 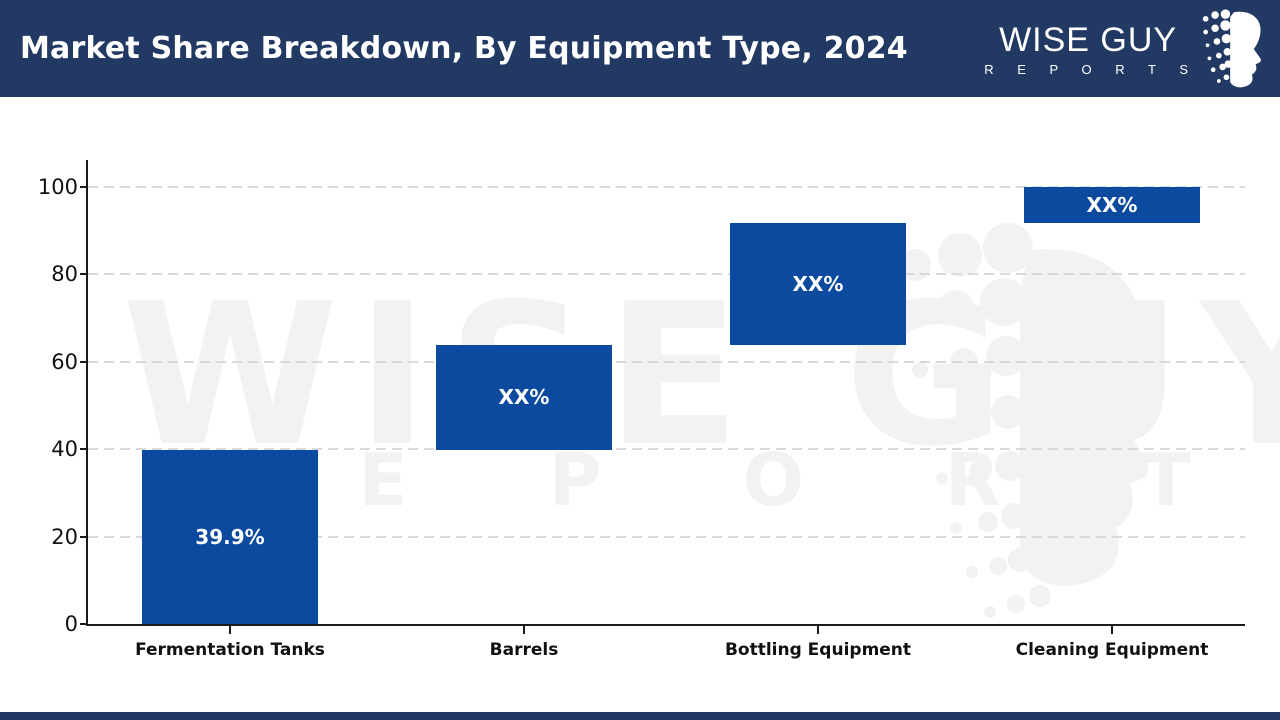 I want to click on xtick-label-1: Barrels, so click(x=524, y=650).